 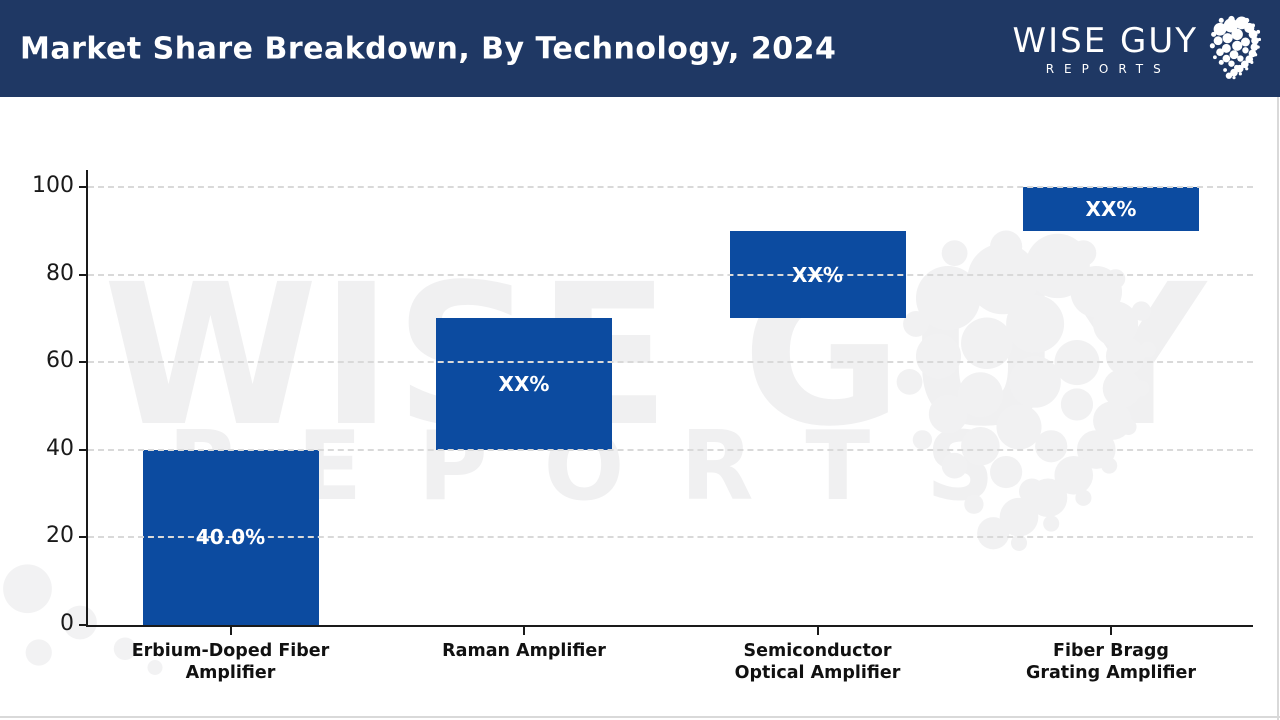 I want to click on y-tick-label-100: 100, so click(x=53, y=185).